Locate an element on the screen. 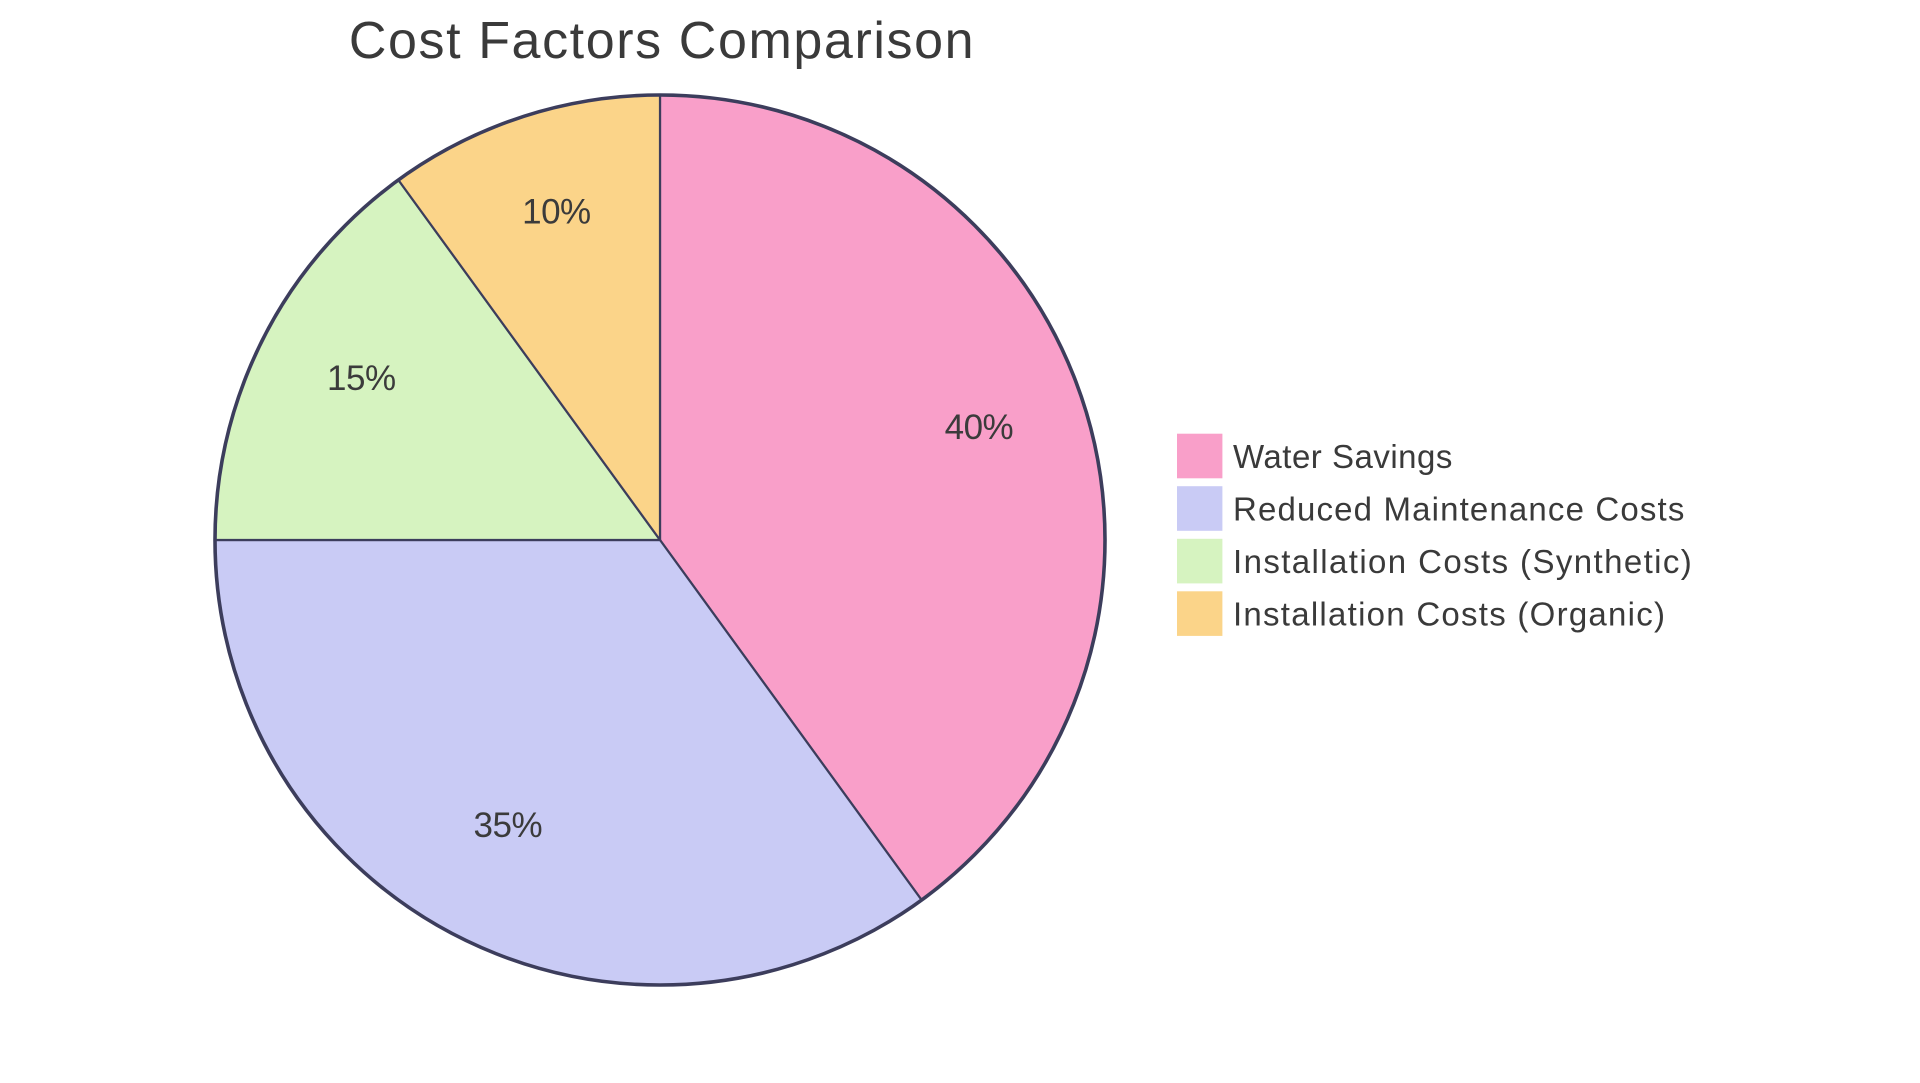  svg-text: Water Savings is located at coordinates (1343, 456).